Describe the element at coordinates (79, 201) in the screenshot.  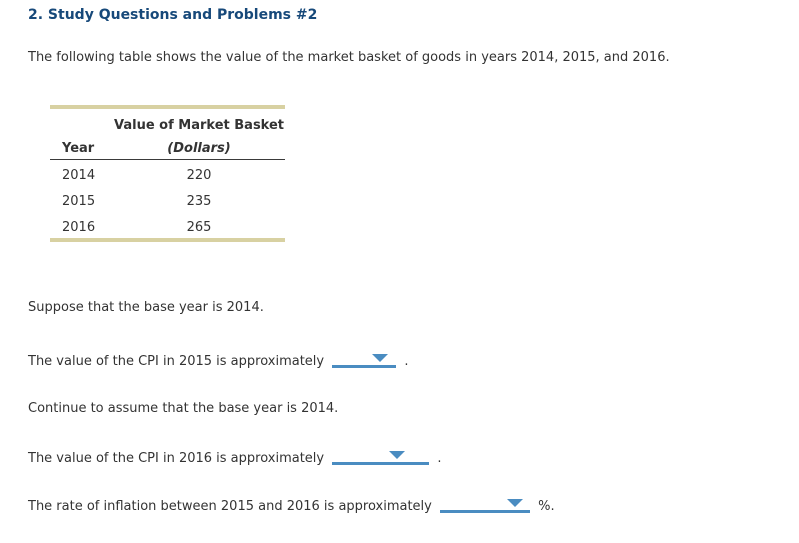
I see `year-cell: 2015` at that location.